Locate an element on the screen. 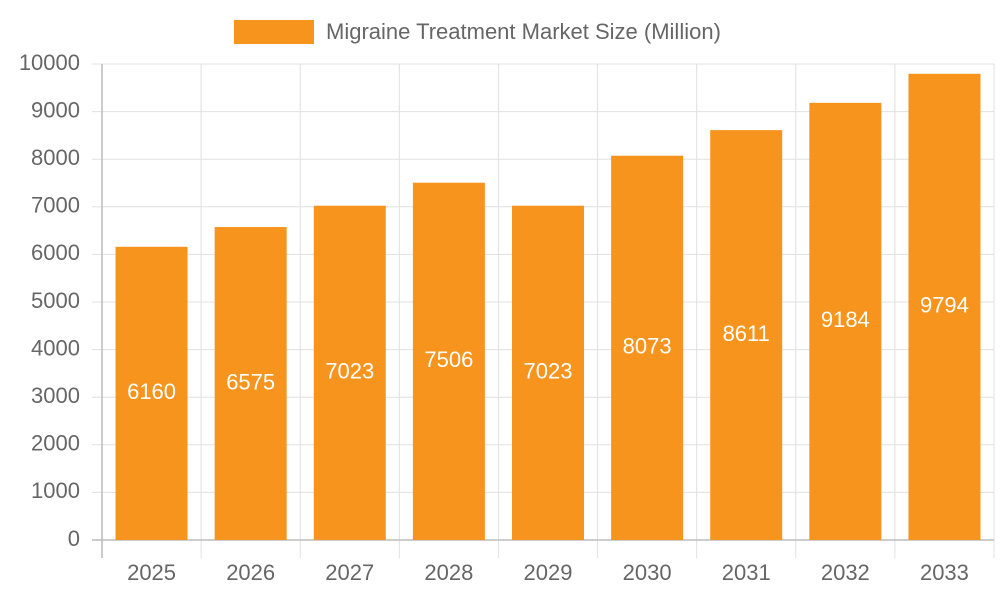 This screenshot has width=1000, height=600. y-tick-label: 10000 is located at coordinates (49, 62).